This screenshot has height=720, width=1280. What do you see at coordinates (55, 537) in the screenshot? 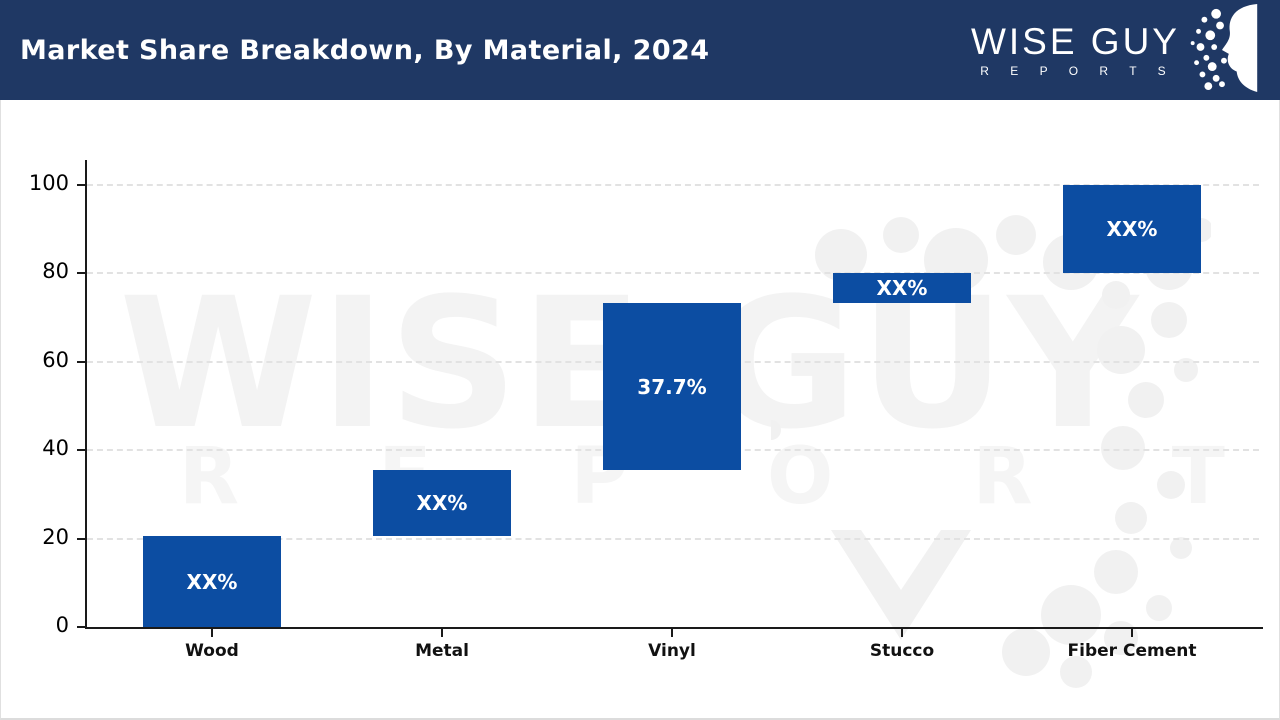
I see `y-tick-label: 20` at bounding box center [55, 537].